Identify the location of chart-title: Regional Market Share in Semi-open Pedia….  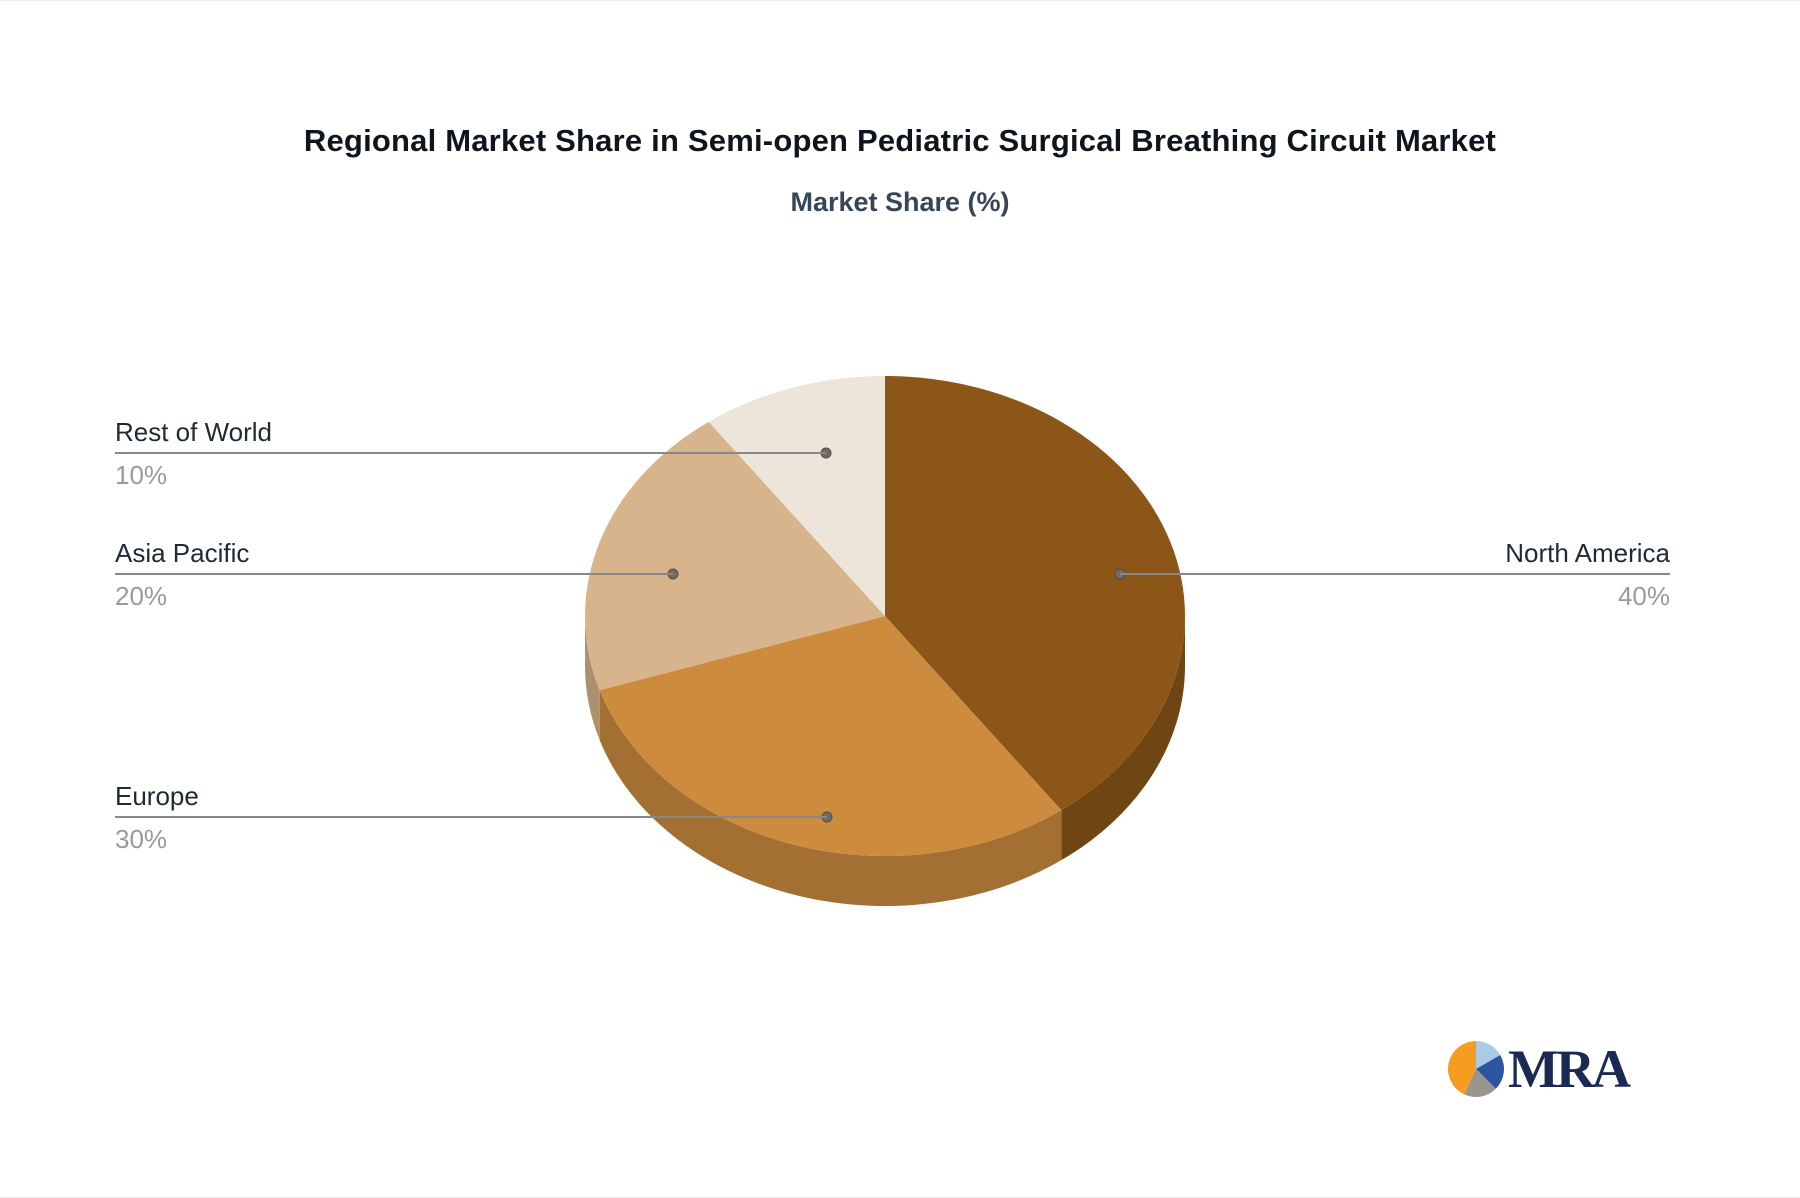
(900, 140).